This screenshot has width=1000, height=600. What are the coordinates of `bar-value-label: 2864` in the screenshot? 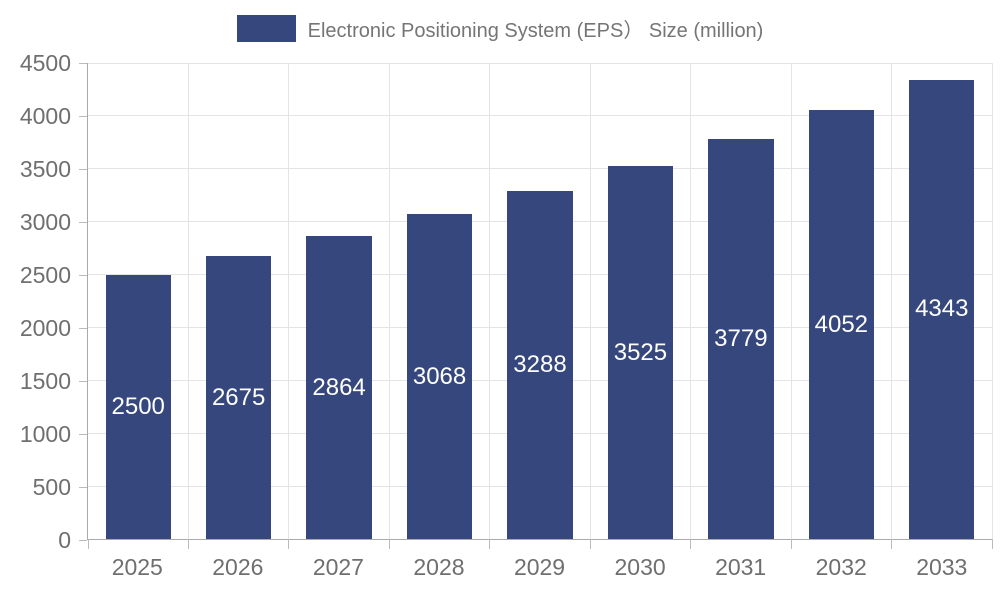 It's located at (339, 387).